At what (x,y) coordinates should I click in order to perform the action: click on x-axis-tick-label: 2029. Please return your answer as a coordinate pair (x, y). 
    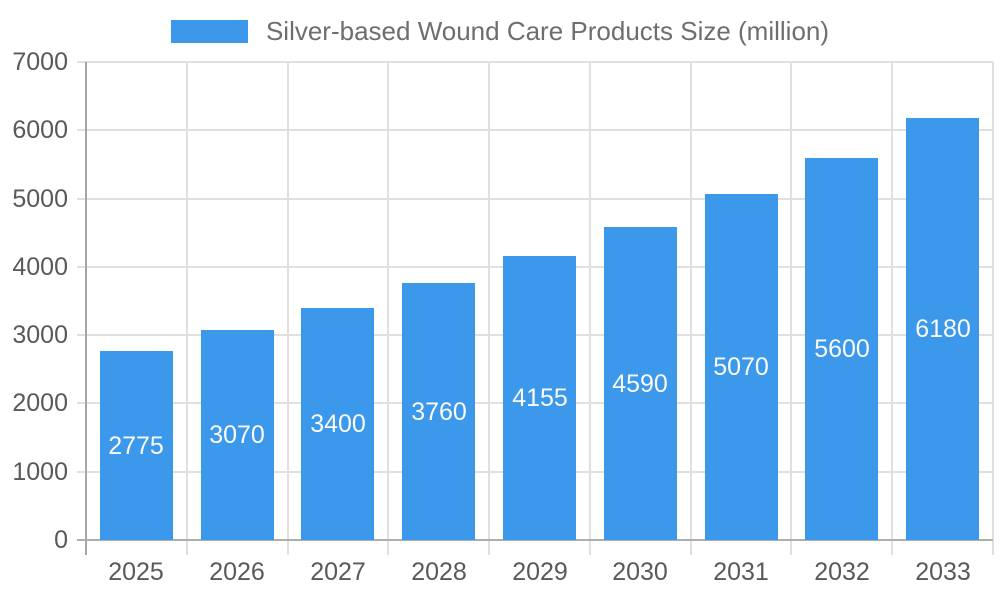
    Looking at the image, I should click on (540, 572).